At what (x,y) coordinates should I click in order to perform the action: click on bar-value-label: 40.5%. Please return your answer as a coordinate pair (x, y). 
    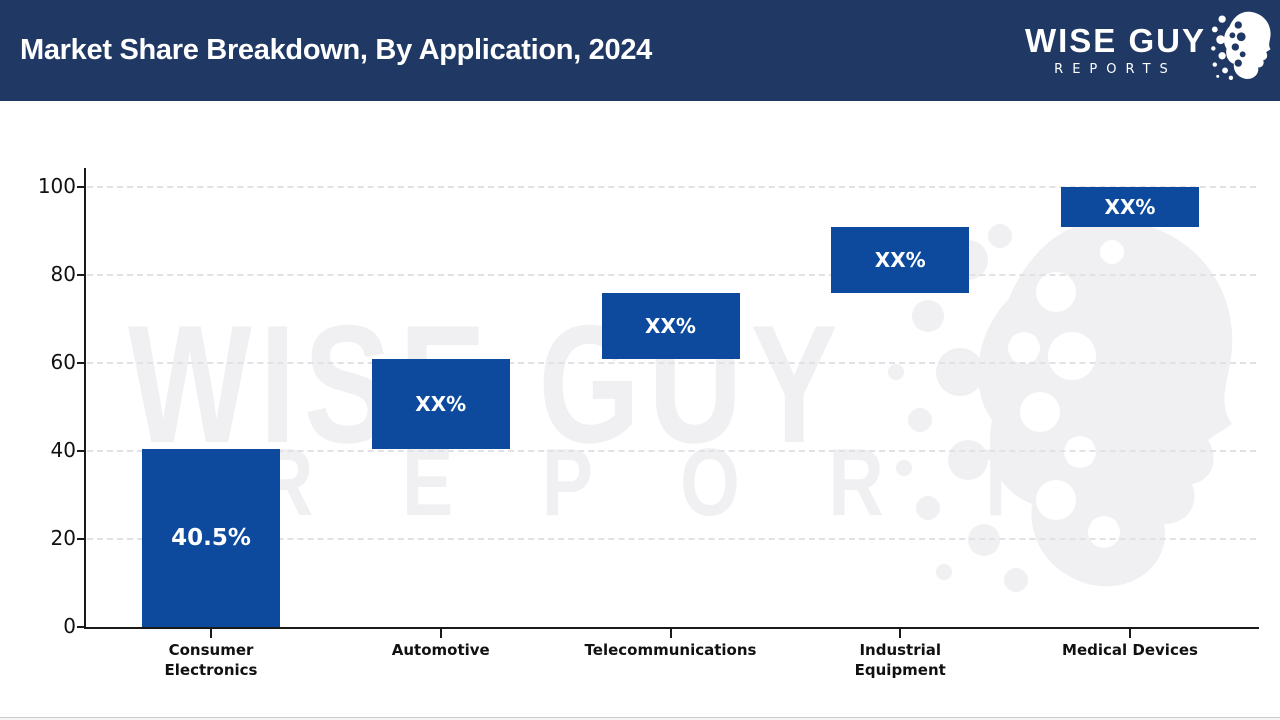
    Looking at the image, I should click on (211, 537).